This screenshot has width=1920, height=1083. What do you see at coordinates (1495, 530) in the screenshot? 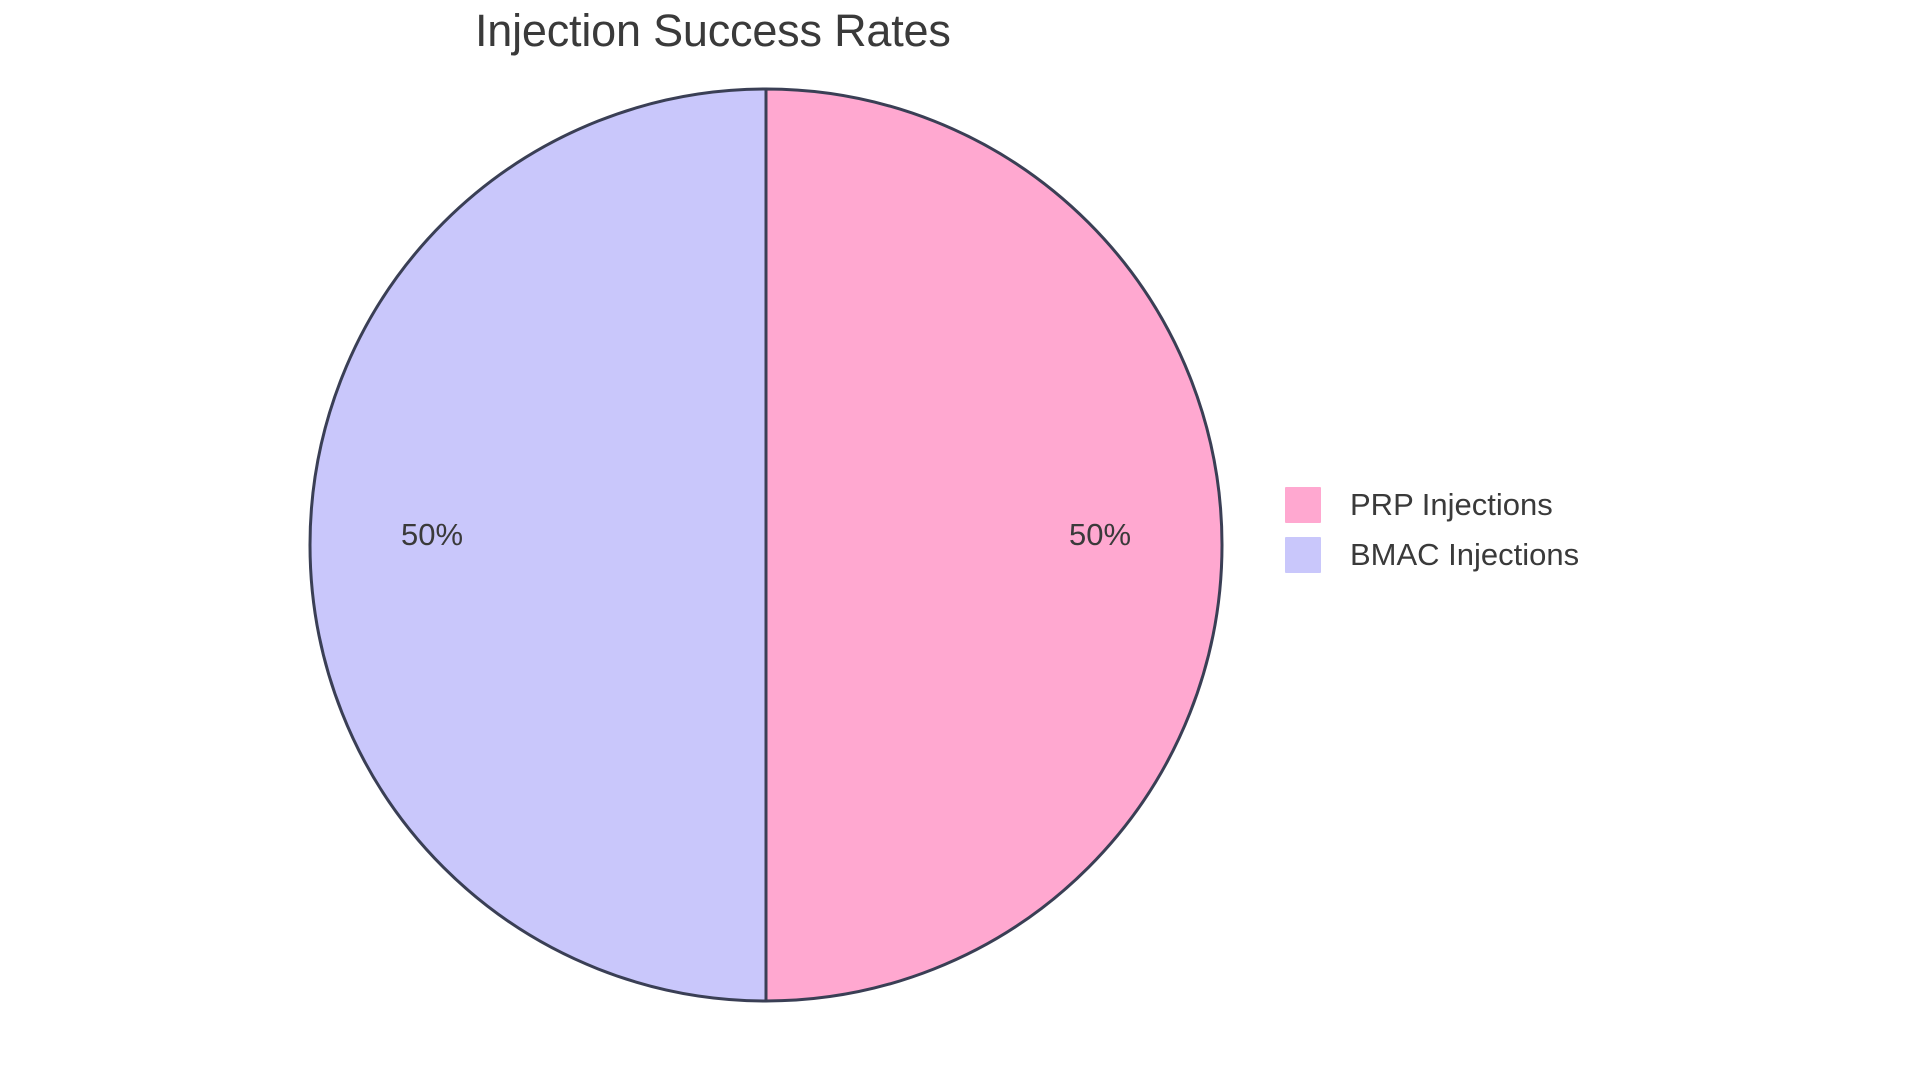
I see `chart-legend: PRP Injections BMAC Injections` at bounding box center [1495, 530].